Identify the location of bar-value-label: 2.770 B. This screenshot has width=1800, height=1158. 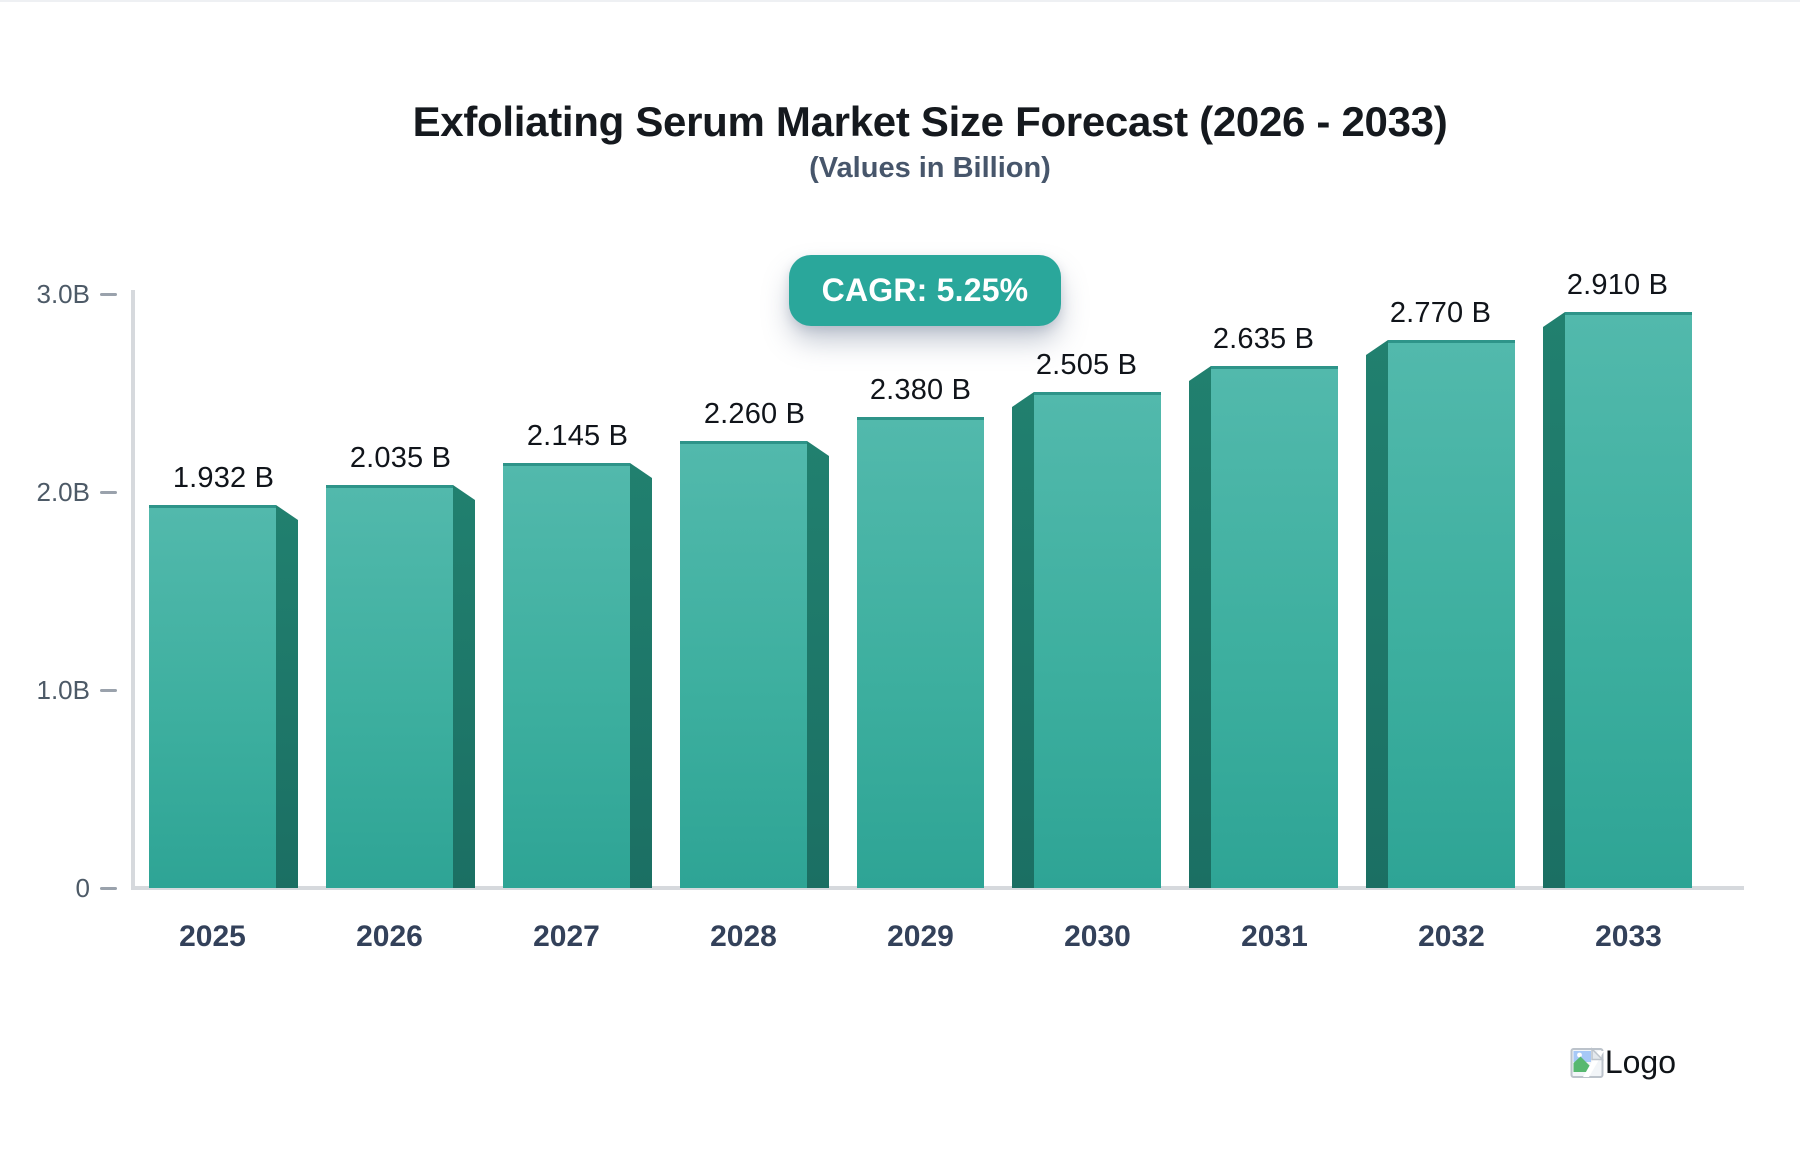
(1440, 313).